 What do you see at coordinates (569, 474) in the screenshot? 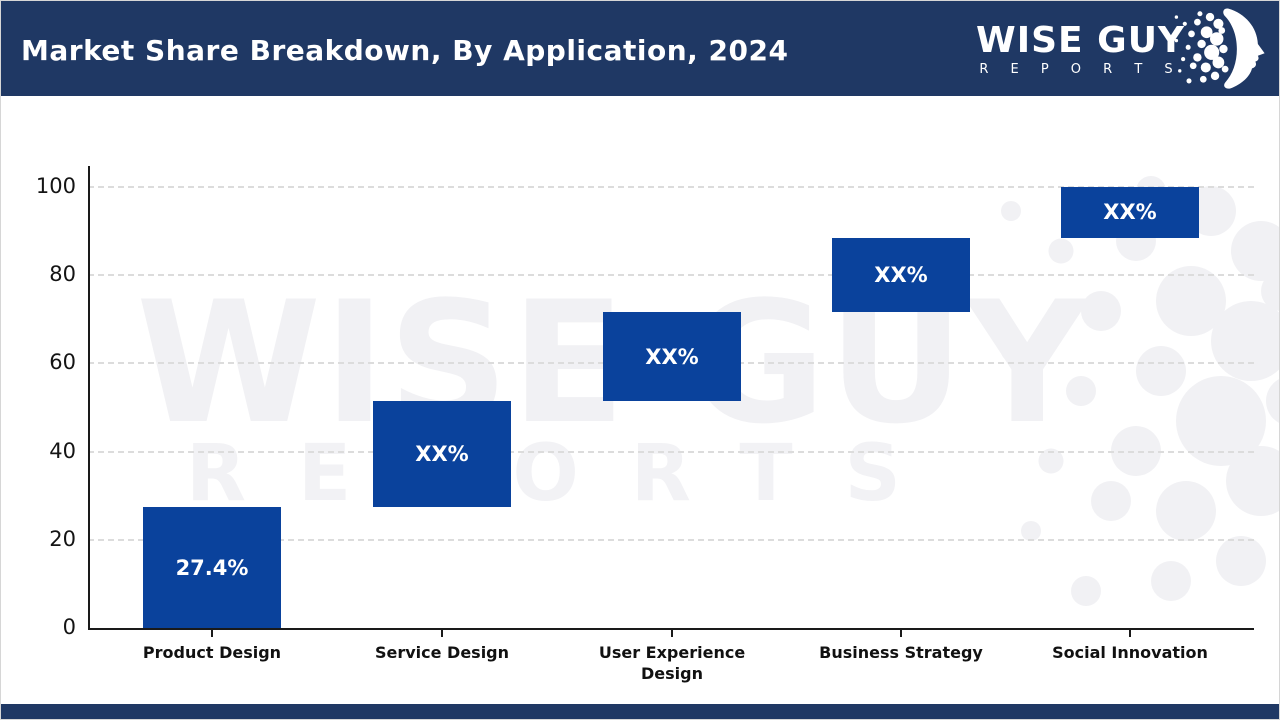
I see `watermark-reports-text: REPORTS` at bounding box center [569, 474].